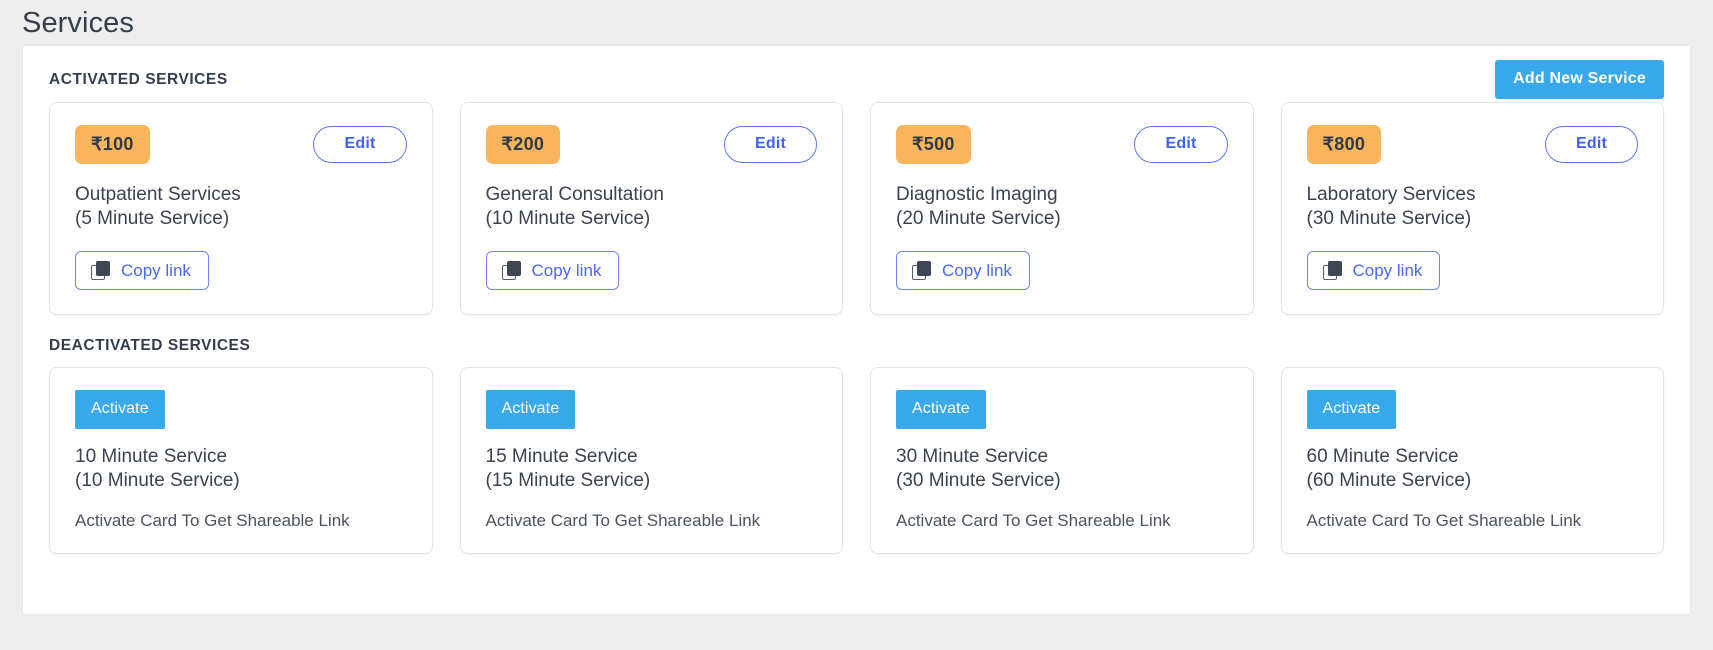  Describe the element at coordinates (1062, 469) in the screenshot. I see `service-name: 30 Minute Service (30 Minute Service)` at that location.